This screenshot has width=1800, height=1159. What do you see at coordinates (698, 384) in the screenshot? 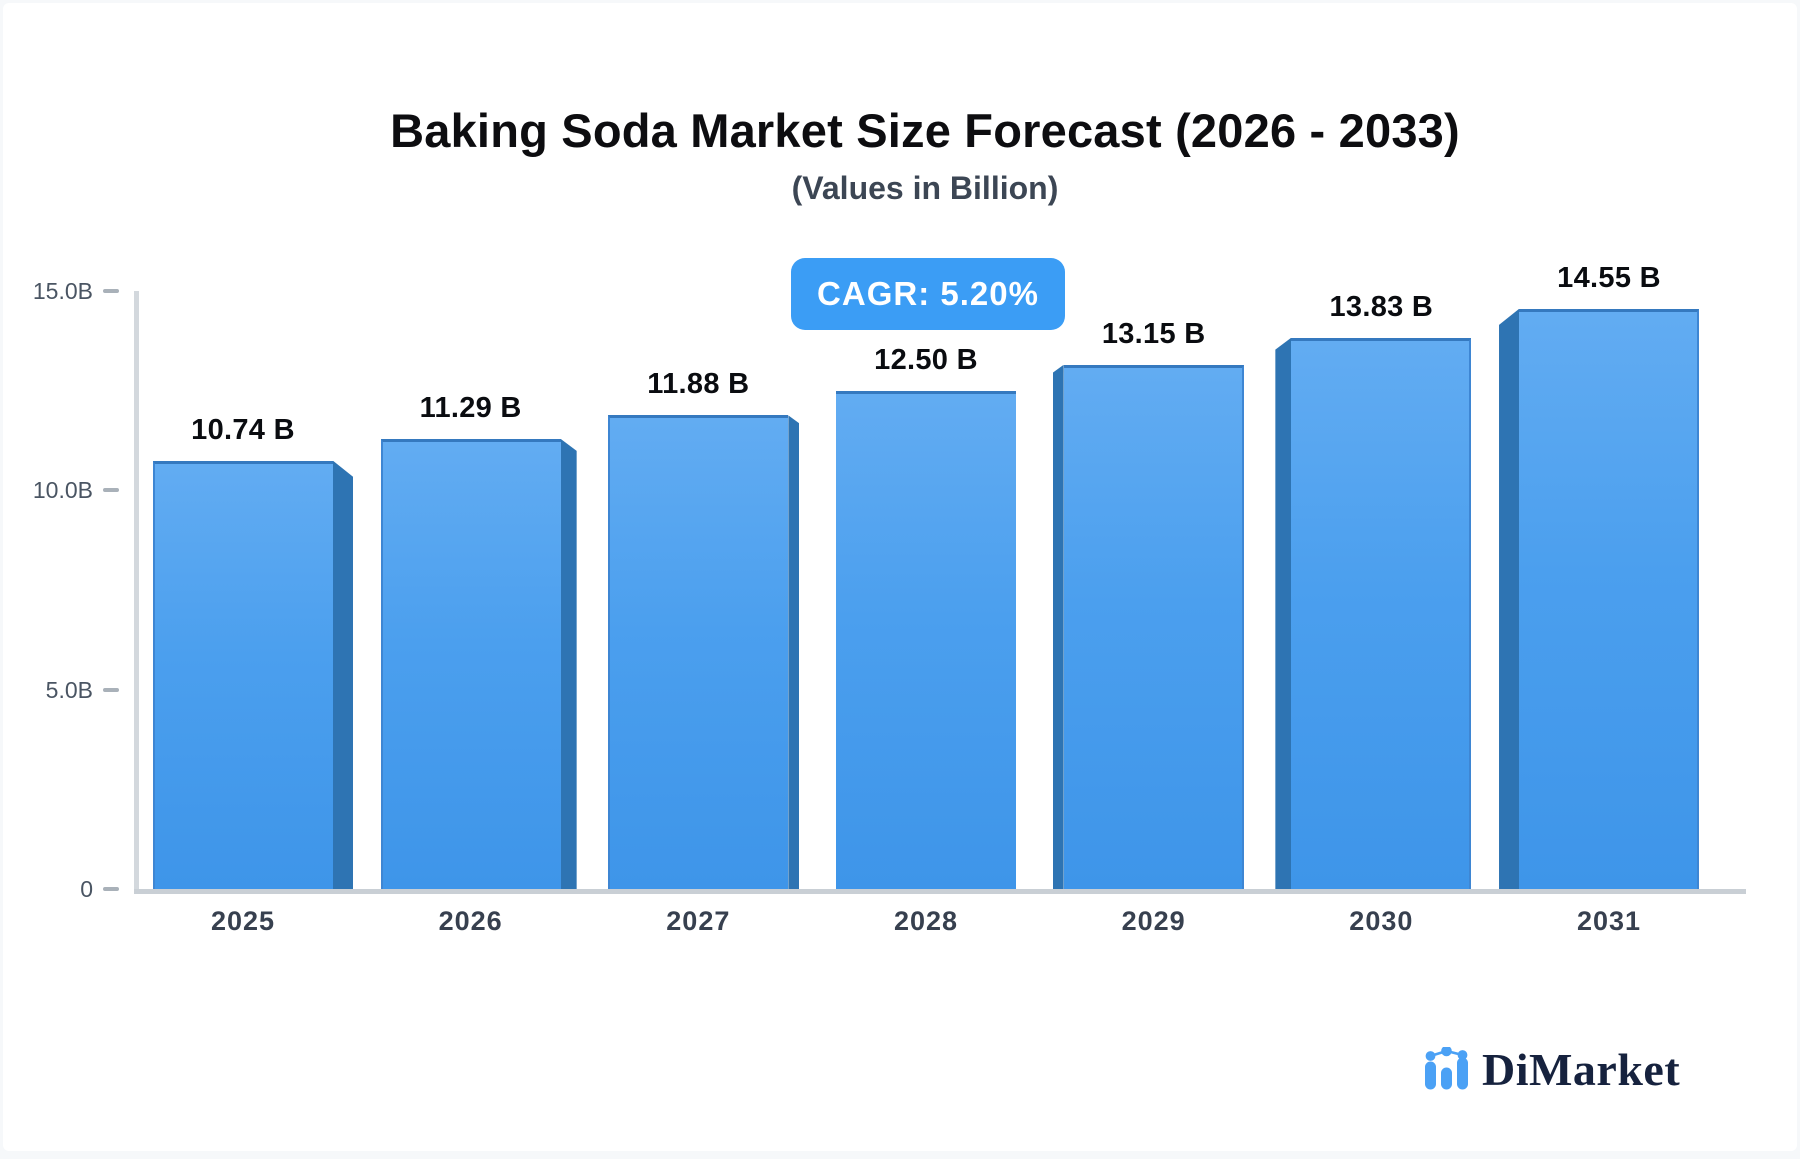
I see `bar-value-label: 11.88 B` at bounding box center [698, 384].